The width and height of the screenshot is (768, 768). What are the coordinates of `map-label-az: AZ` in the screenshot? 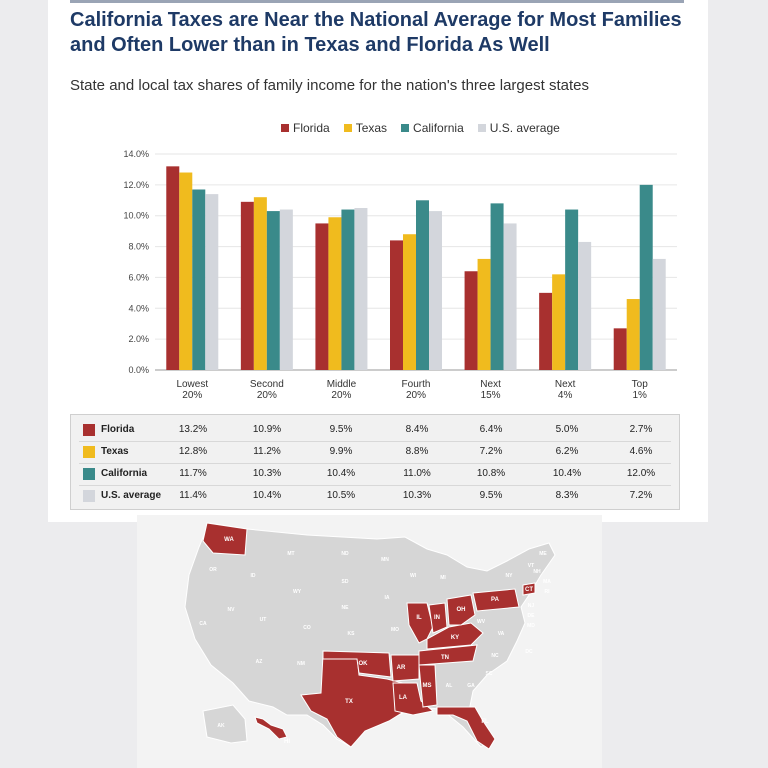 It's located at (259, 662).